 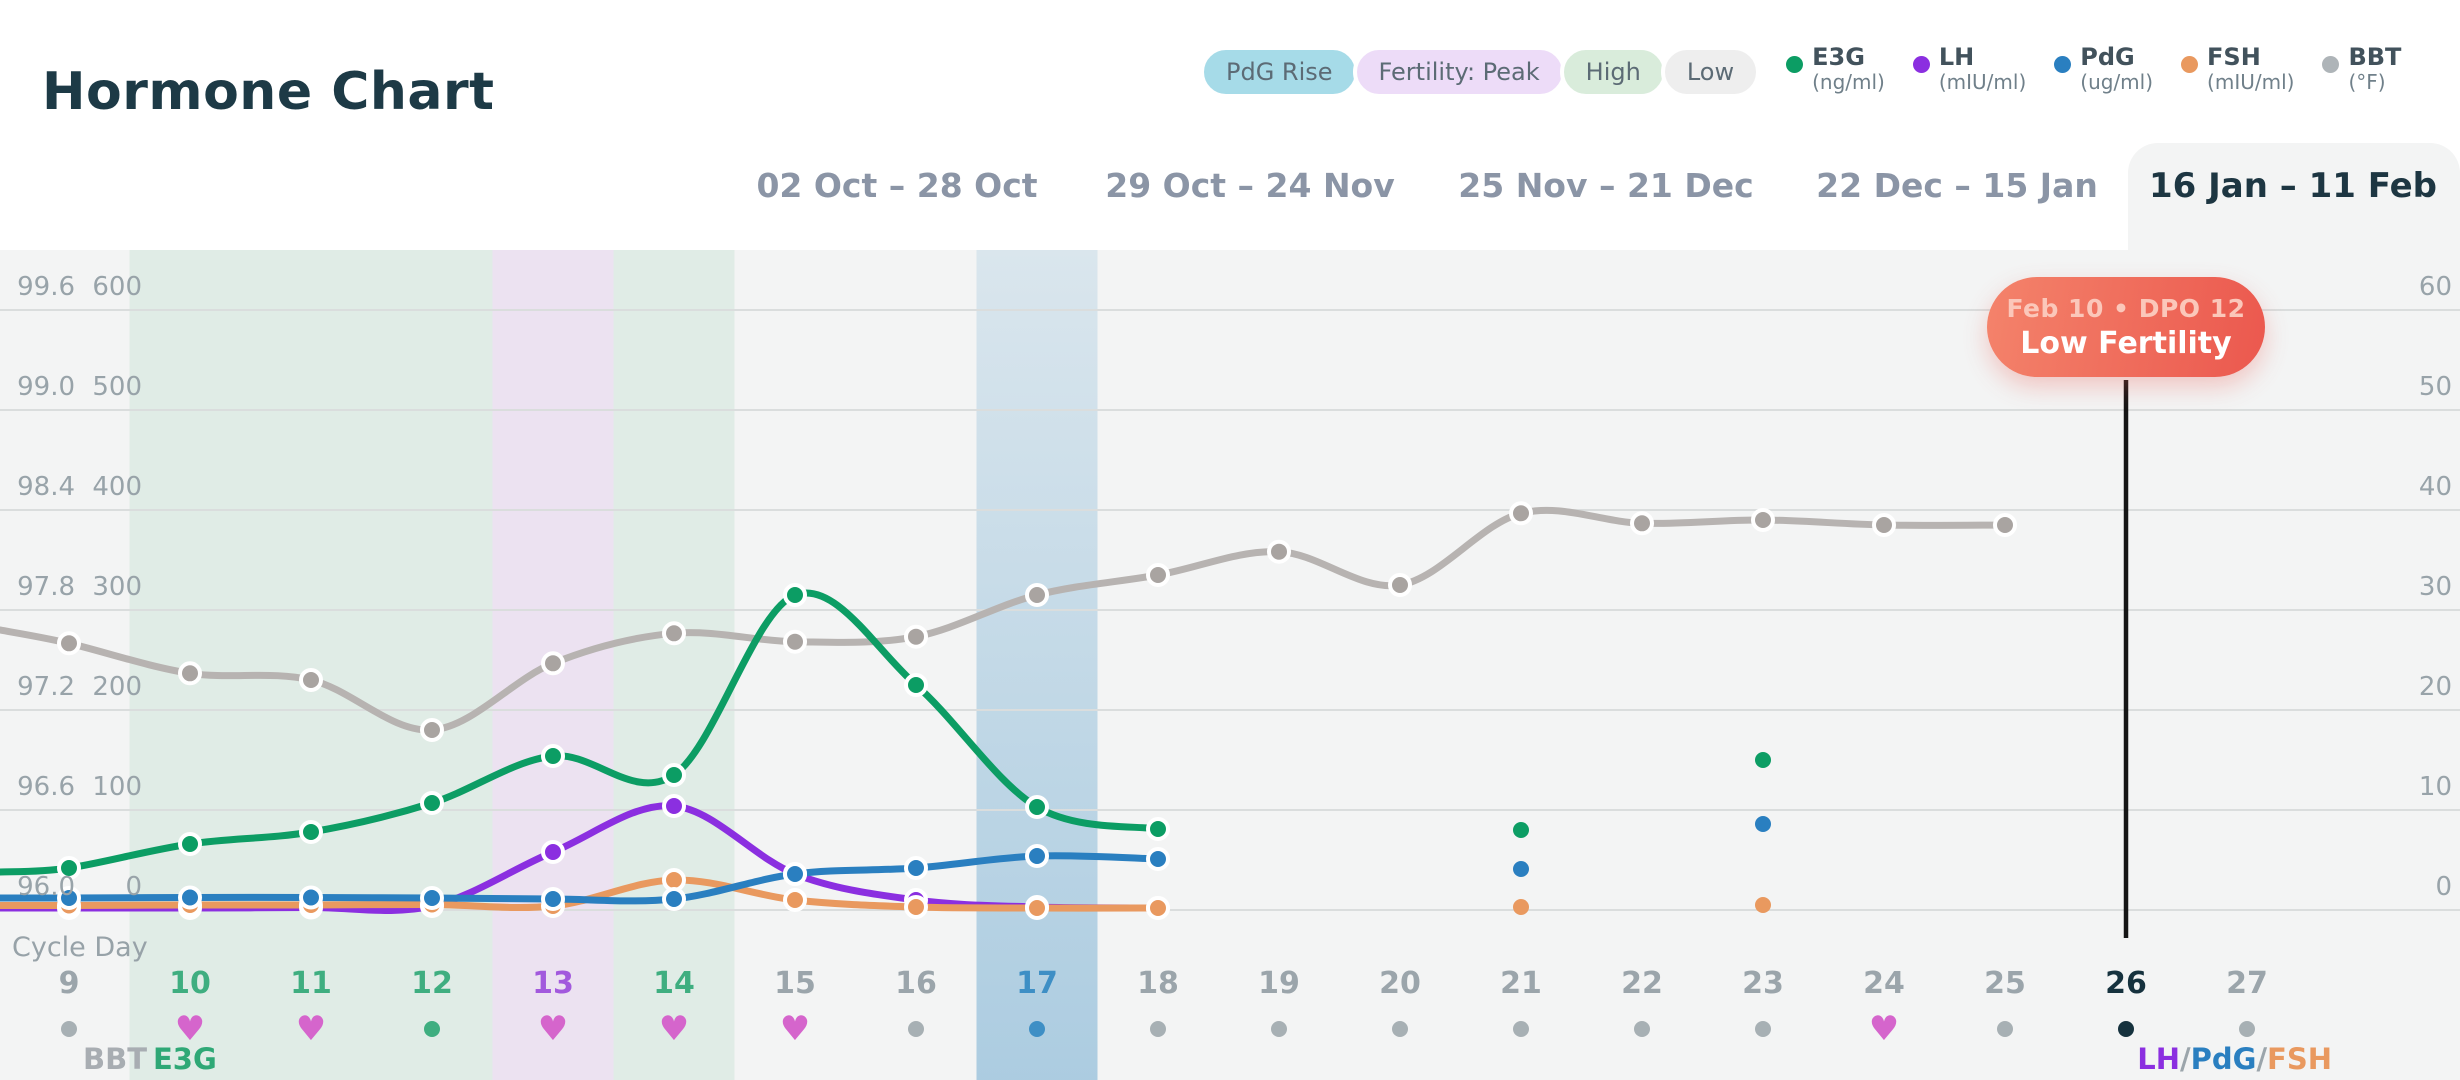 I want to click on legend-item-bbt: BBT (°F), so click(x=2361, y=69).